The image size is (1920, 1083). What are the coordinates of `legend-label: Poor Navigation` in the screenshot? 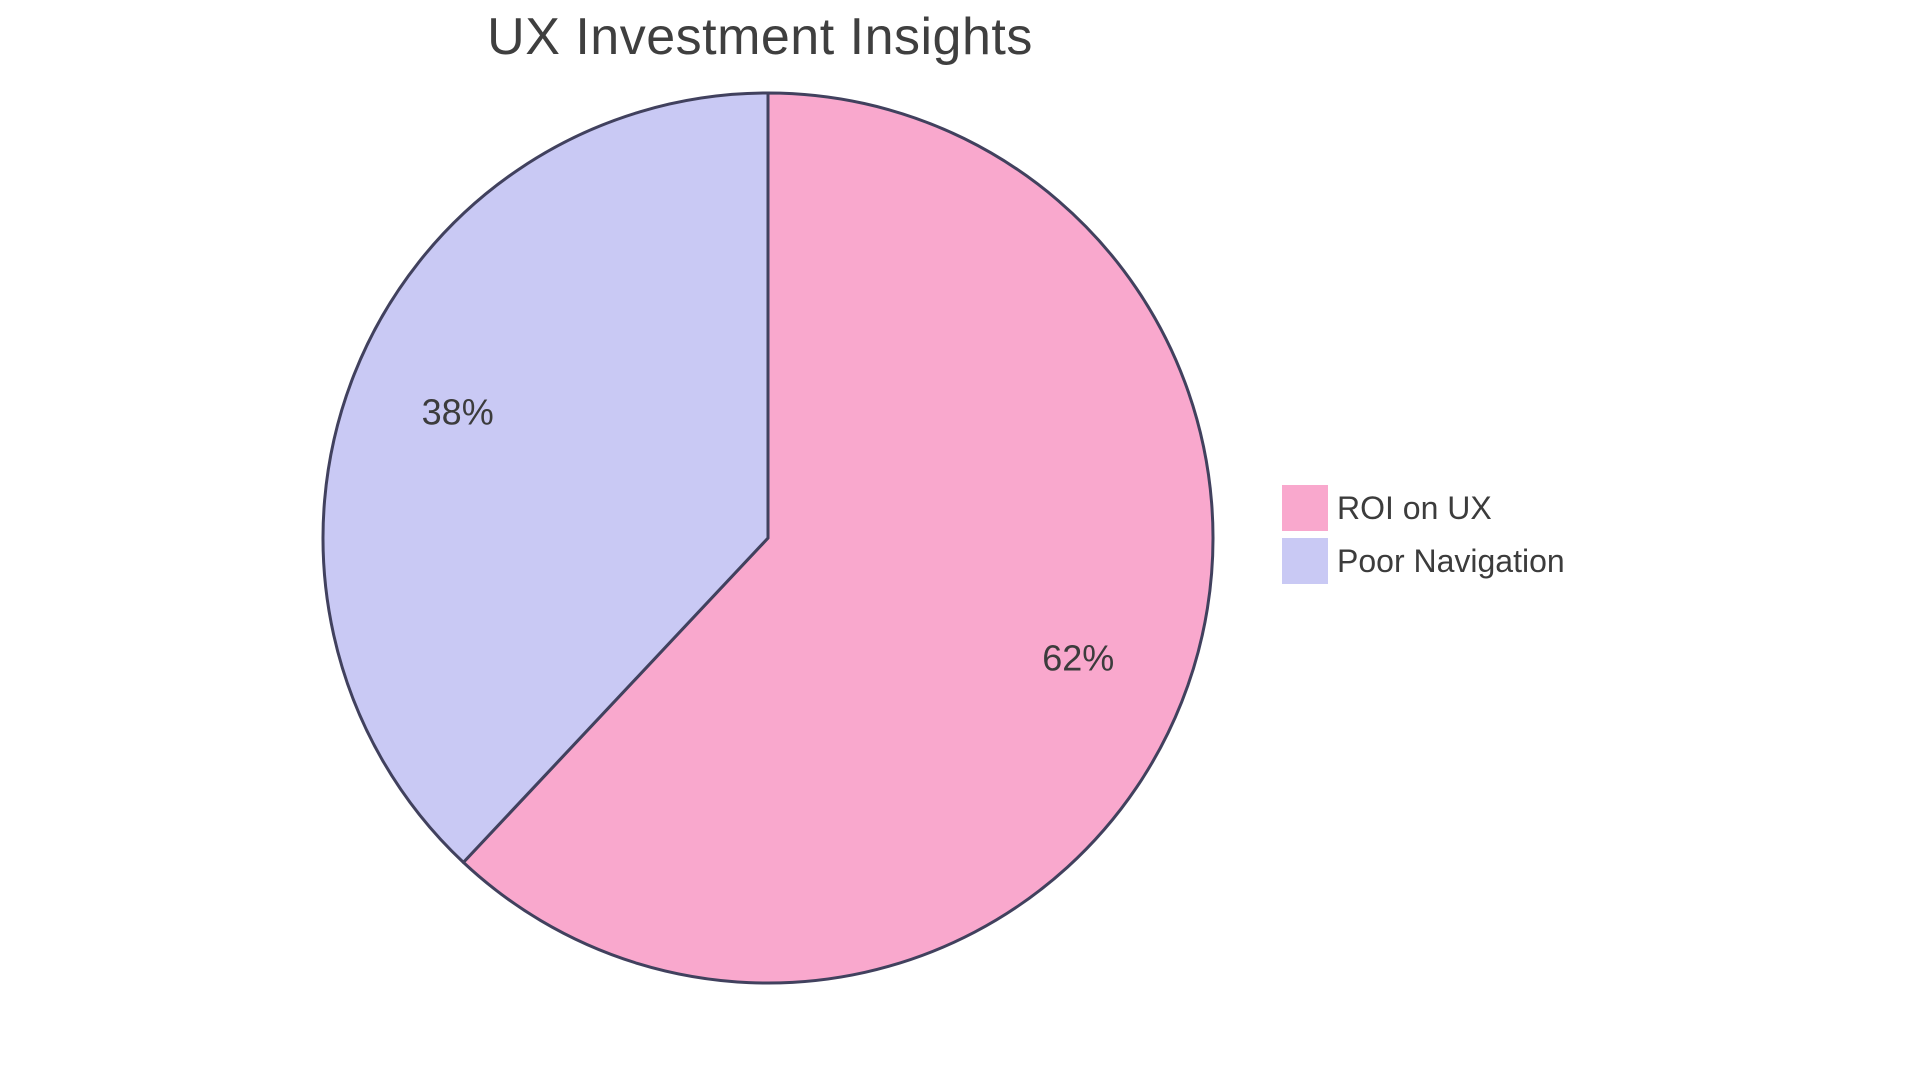 It's located at (1451, 560).